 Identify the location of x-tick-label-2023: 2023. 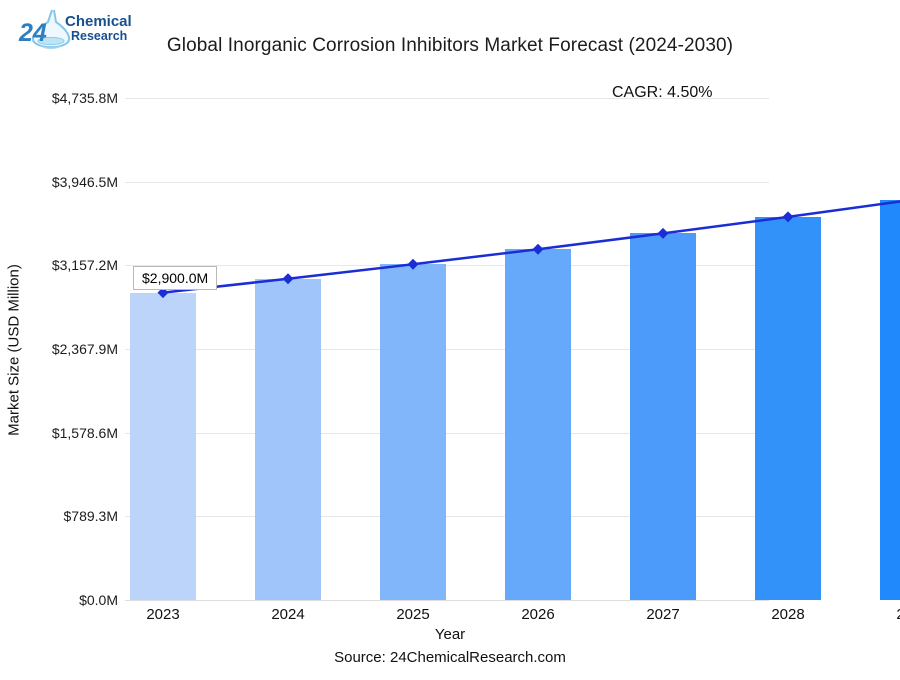
(163, 614).